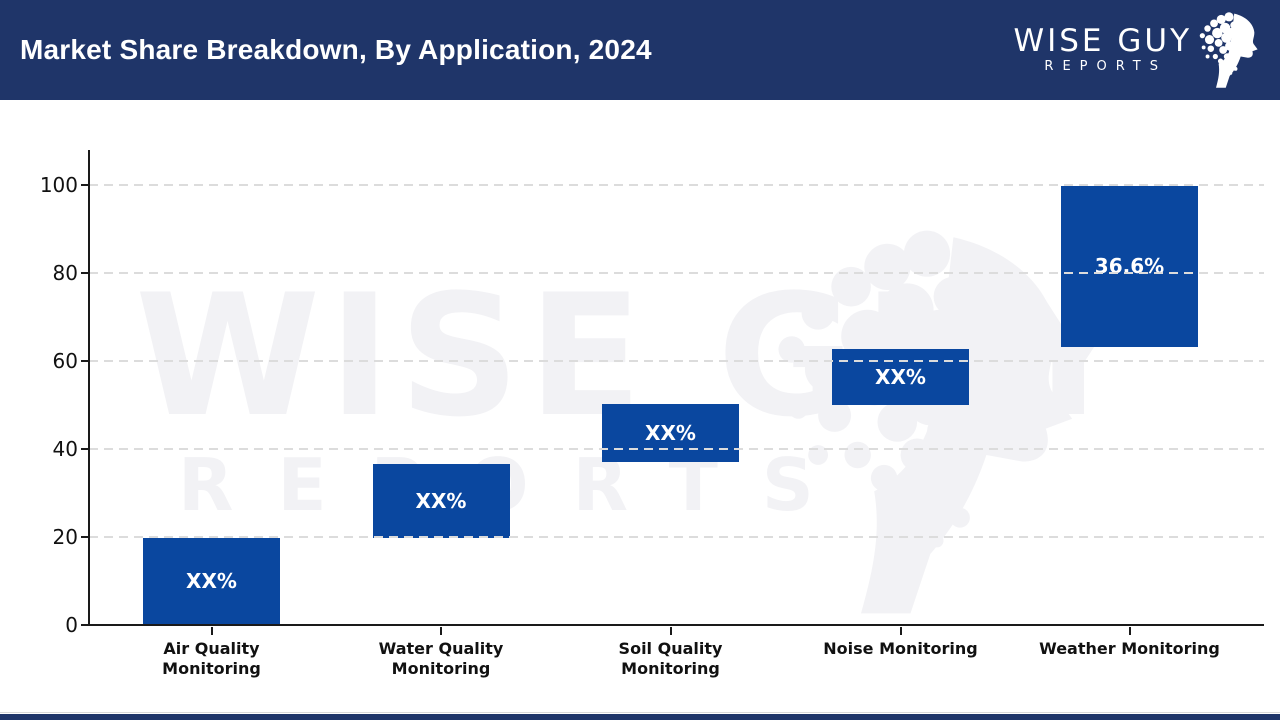 This screenshot has height=720, width=1280. Describe the element at coordinates (65, 537) in the screenshot. I see `y-tick-label: 20` at that location.